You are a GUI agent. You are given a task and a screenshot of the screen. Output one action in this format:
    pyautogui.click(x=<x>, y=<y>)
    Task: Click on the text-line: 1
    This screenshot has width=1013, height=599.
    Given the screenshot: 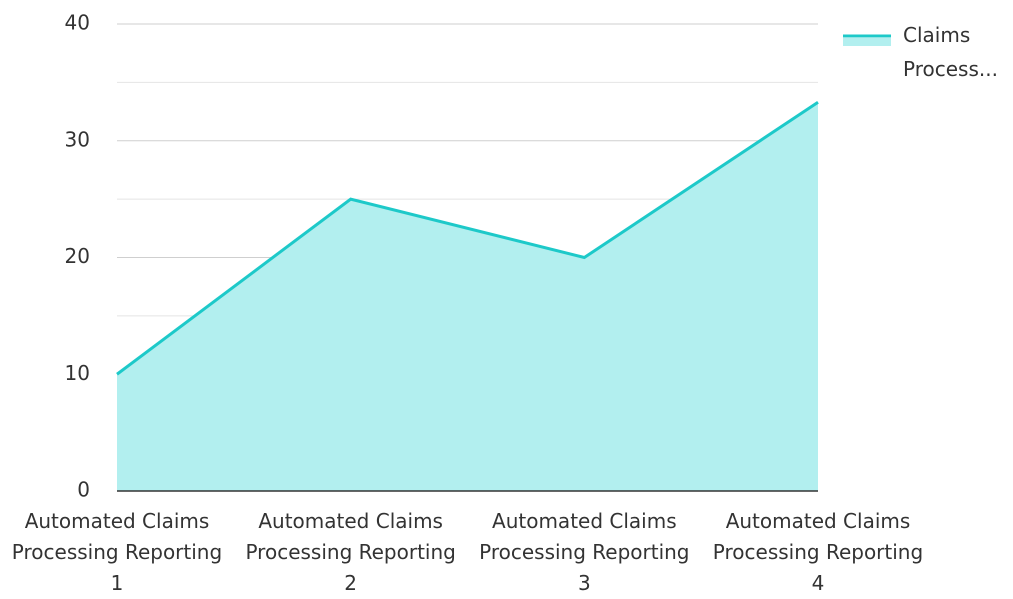 What is the action you would take?
    pyautogui.click(x=117, y=583)
    